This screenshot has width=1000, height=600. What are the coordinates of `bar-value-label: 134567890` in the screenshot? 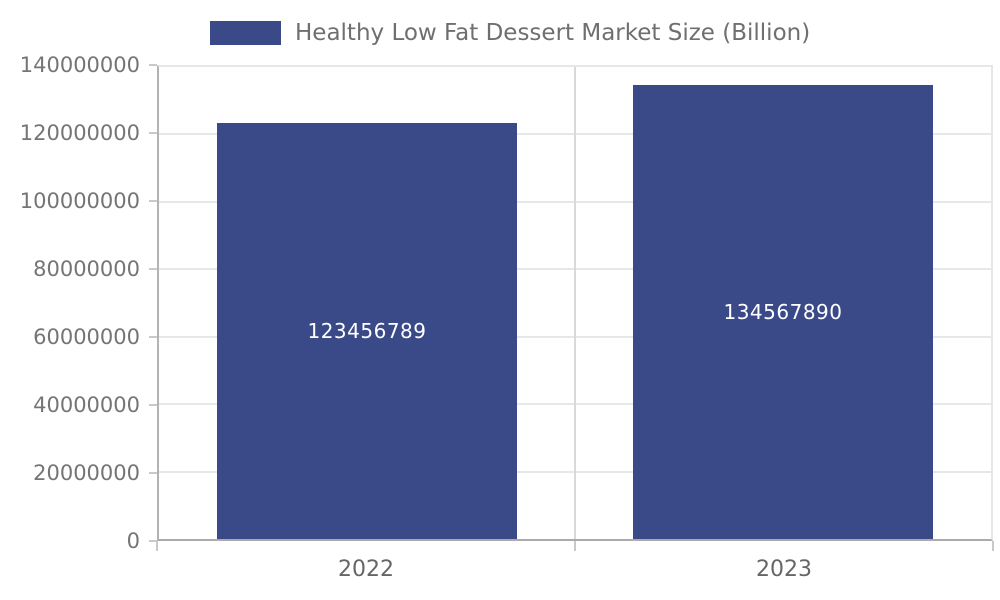 It's located at (783, 312).